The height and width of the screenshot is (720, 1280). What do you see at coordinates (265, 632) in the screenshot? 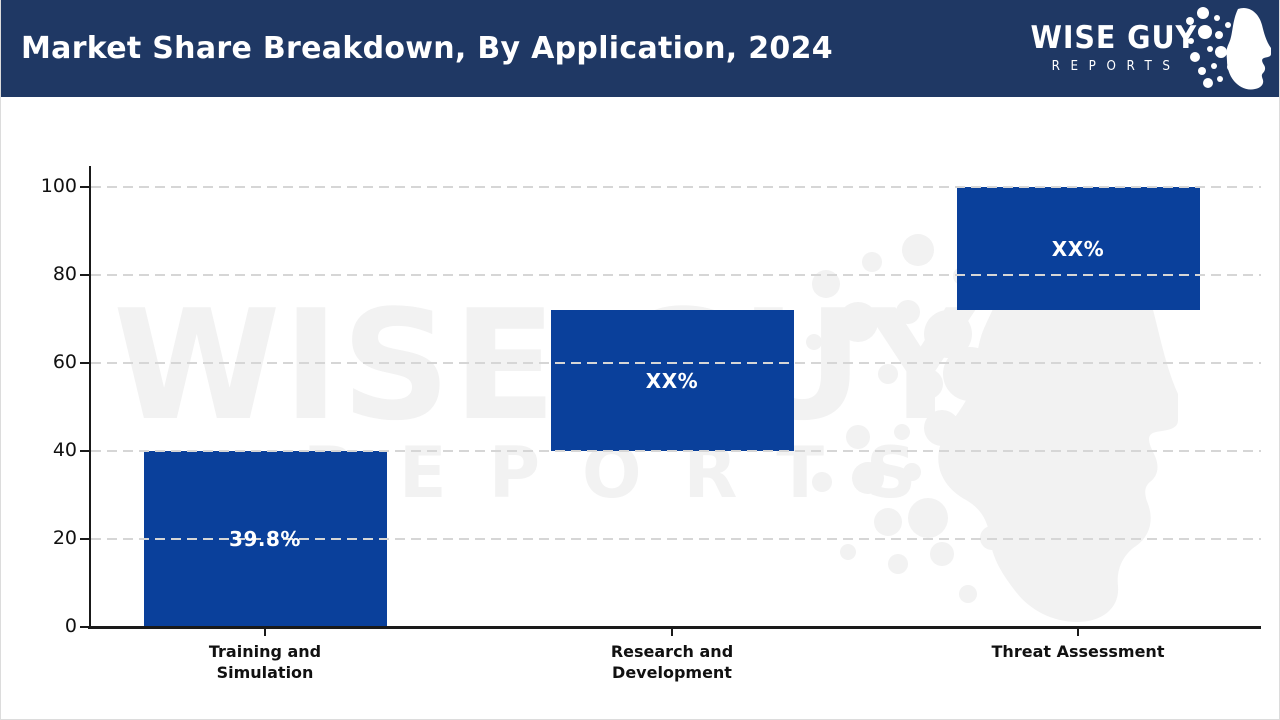
I see `x-tick-mark-training-and-simulation` at bounding box center [265, 632].